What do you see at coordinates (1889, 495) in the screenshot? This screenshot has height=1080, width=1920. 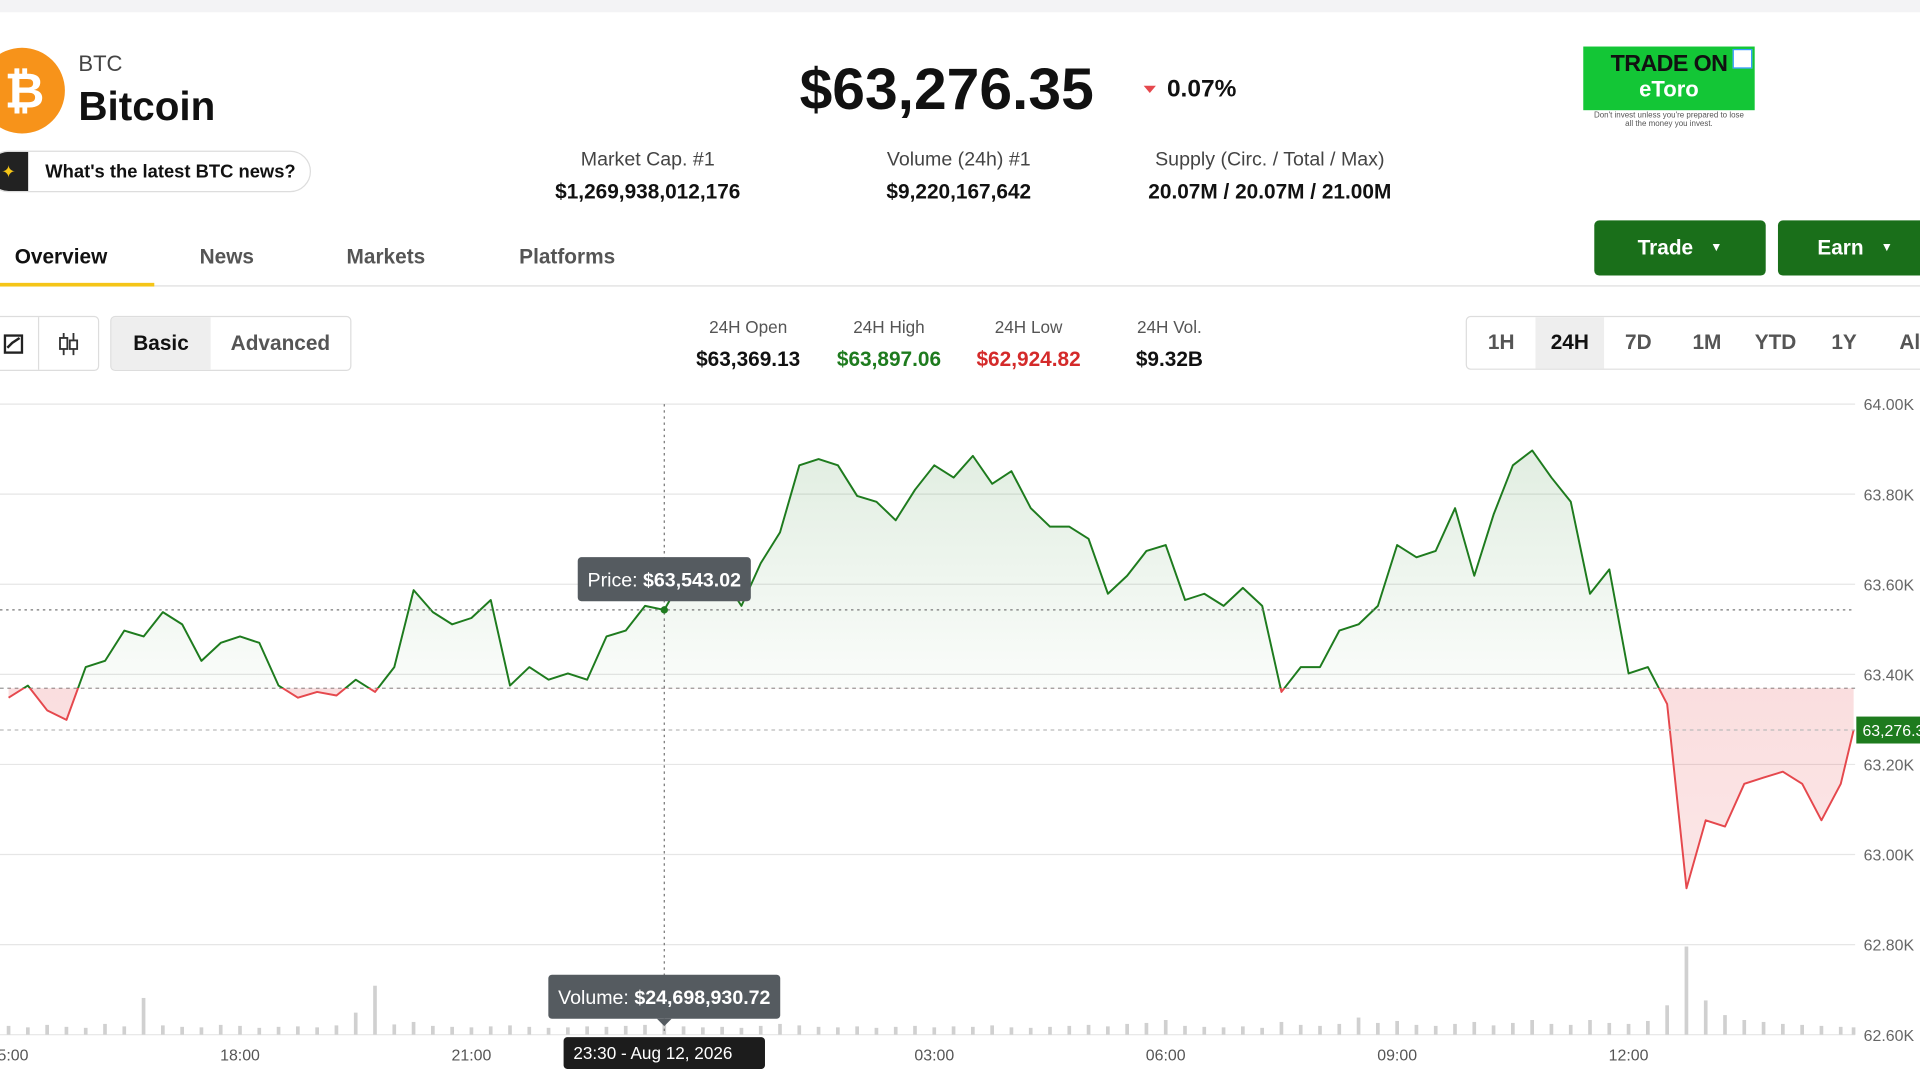 I see `y-tick-label: 63.80K` at bounding box center [1889, 495].